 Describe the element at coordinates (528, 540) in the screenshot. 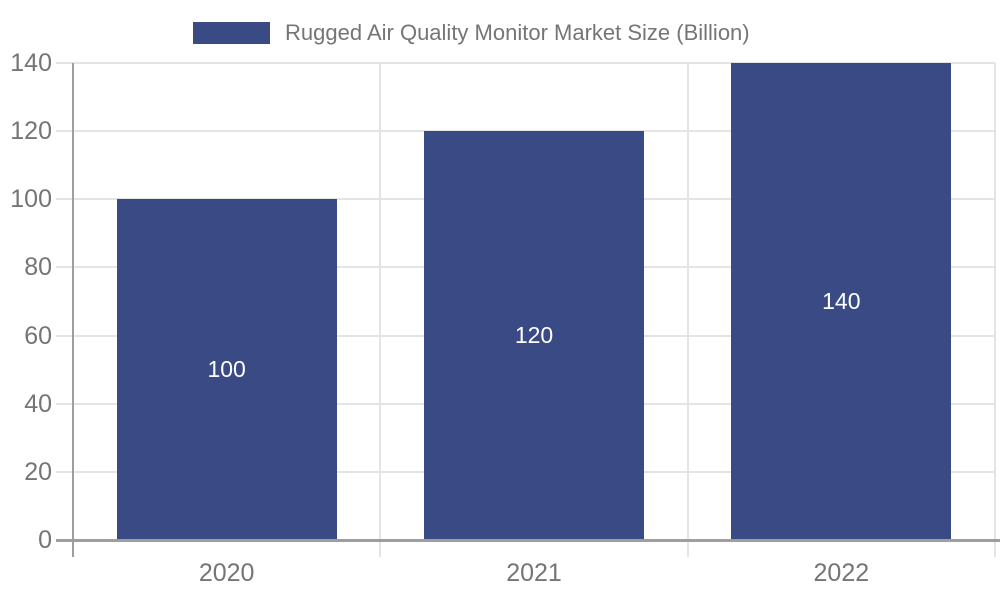

I see `x-axis-line` at that location.